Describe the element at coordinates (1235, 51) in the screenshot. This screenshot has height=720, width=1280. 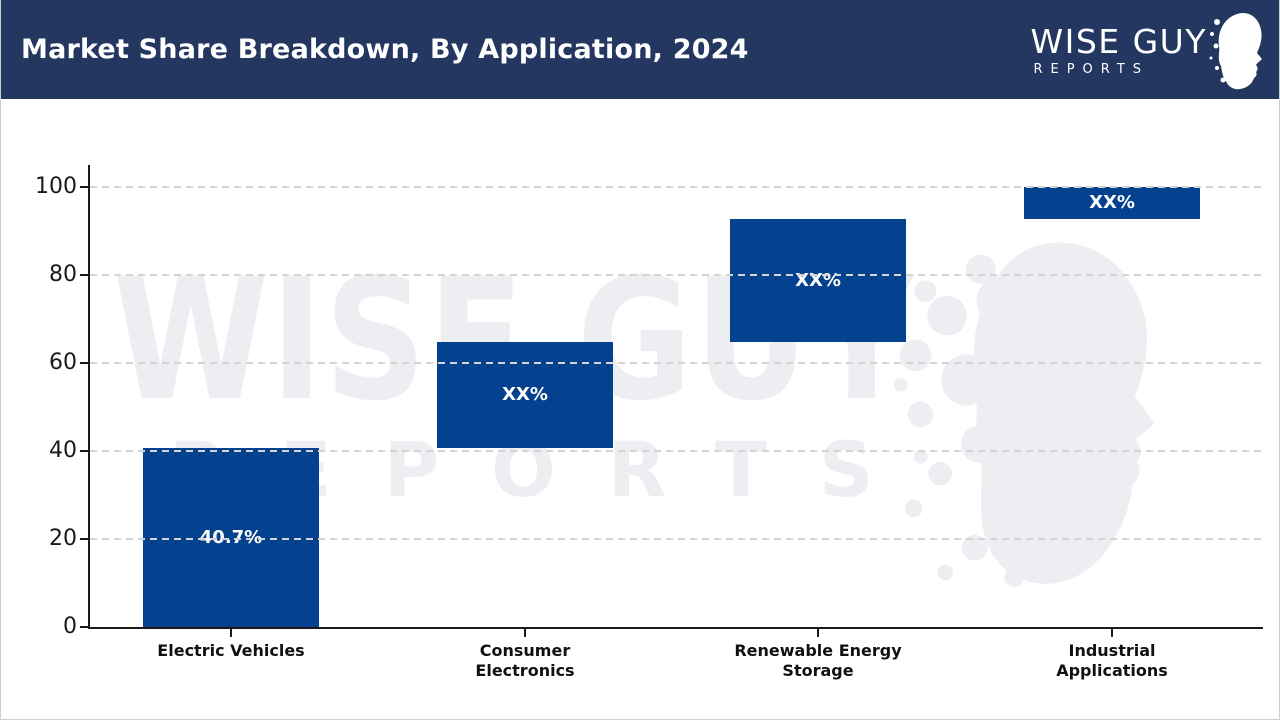
I see `logo-head-icon` at that location.